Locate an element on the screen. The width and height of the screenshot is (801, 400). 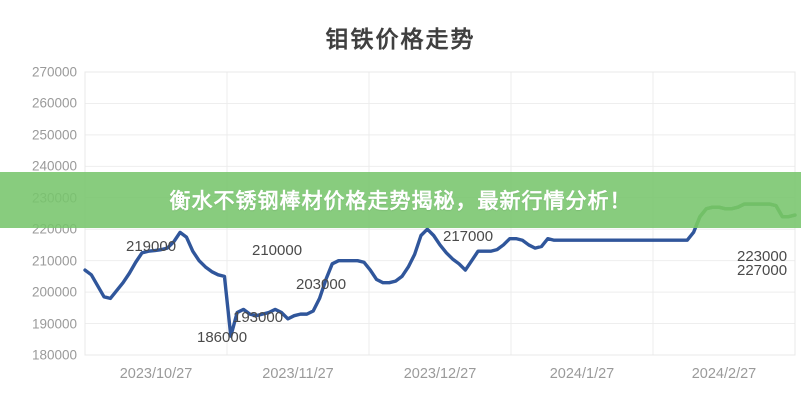
x-axis-tick: 2024/1/27 is located at coordinates (582, 374).